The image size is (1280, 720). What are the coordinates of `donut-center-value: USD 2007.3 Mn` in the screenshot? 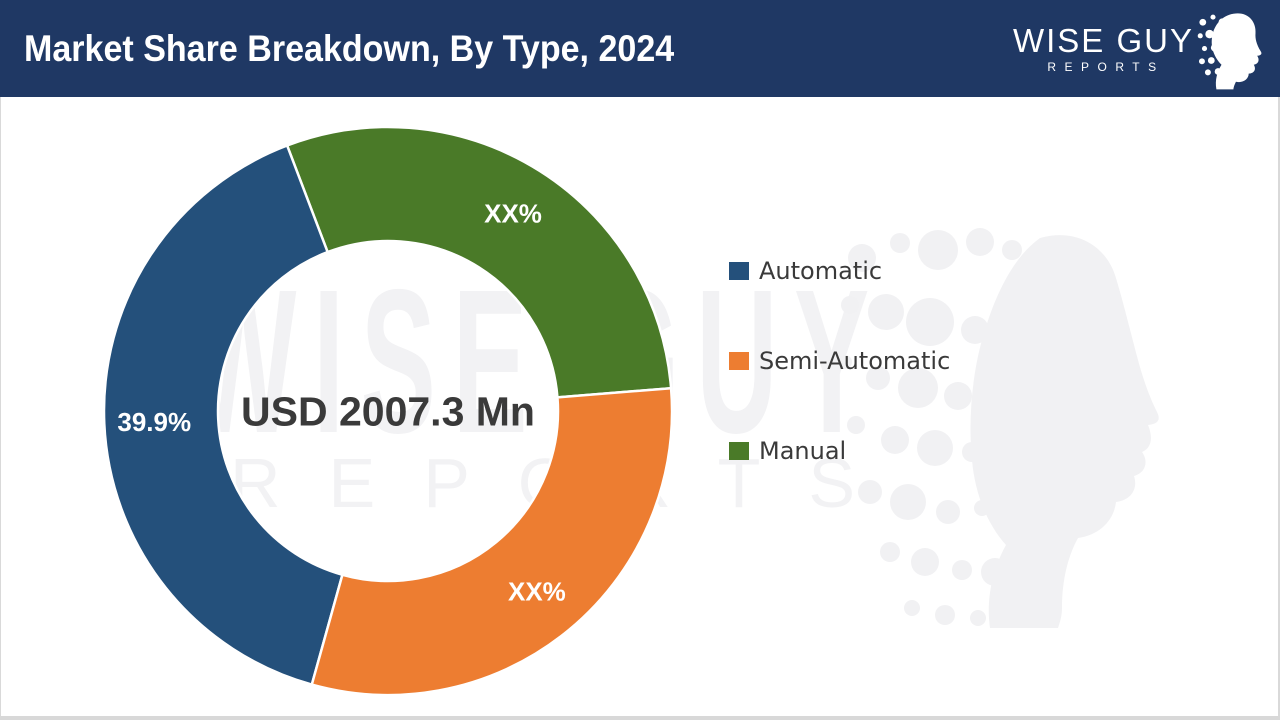 It's located at (388, 411).